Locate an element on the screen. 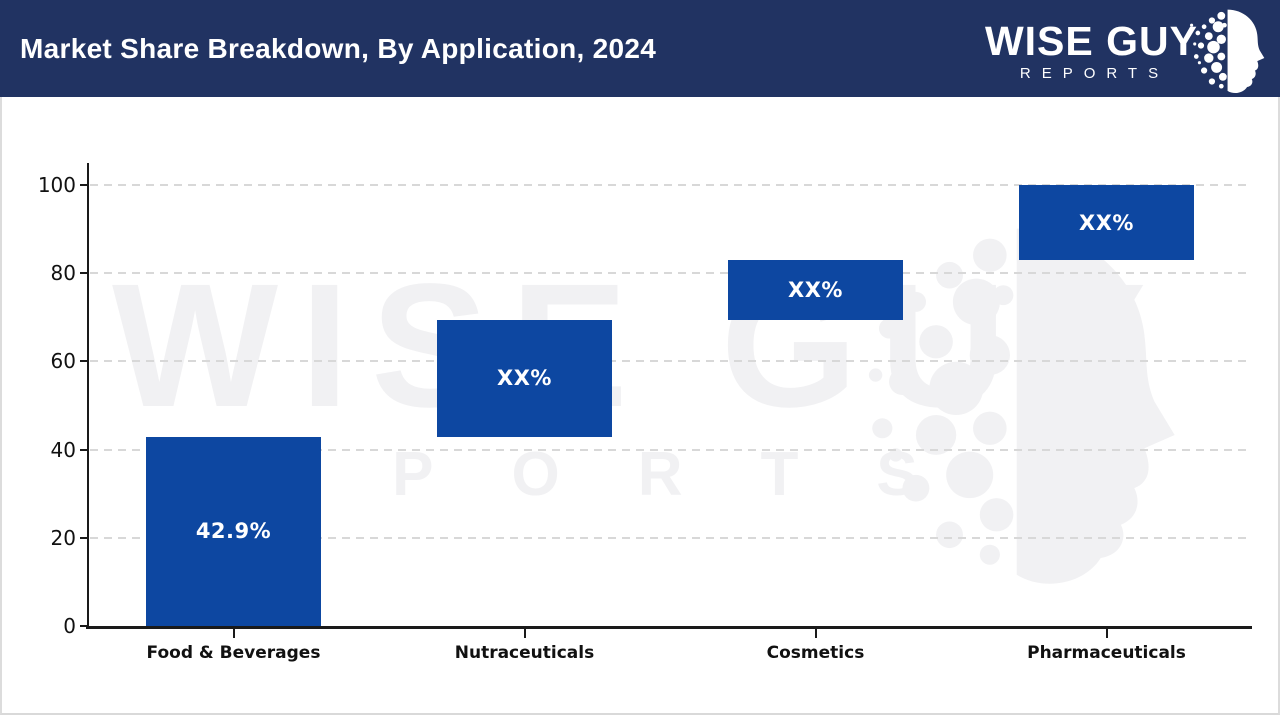  category-label: Pharmaceuticals is located at coordinates (1106, 653).